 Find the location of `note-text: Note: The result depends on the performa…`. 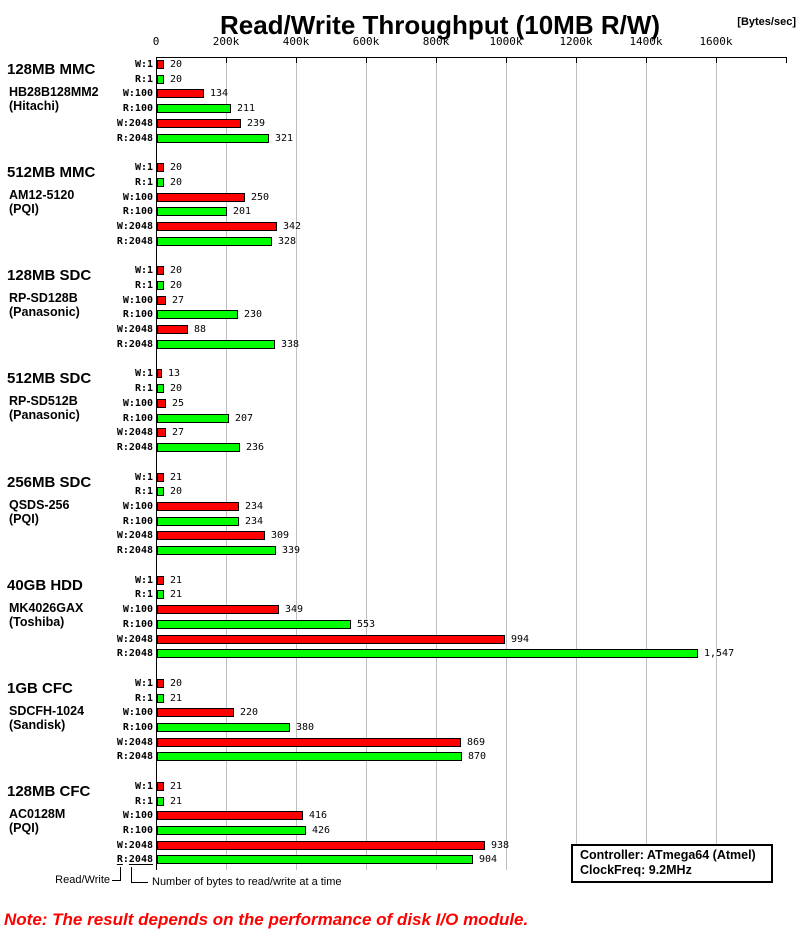

note-text: Note: The result depends on the performa… is located at coordinates (266, 919).